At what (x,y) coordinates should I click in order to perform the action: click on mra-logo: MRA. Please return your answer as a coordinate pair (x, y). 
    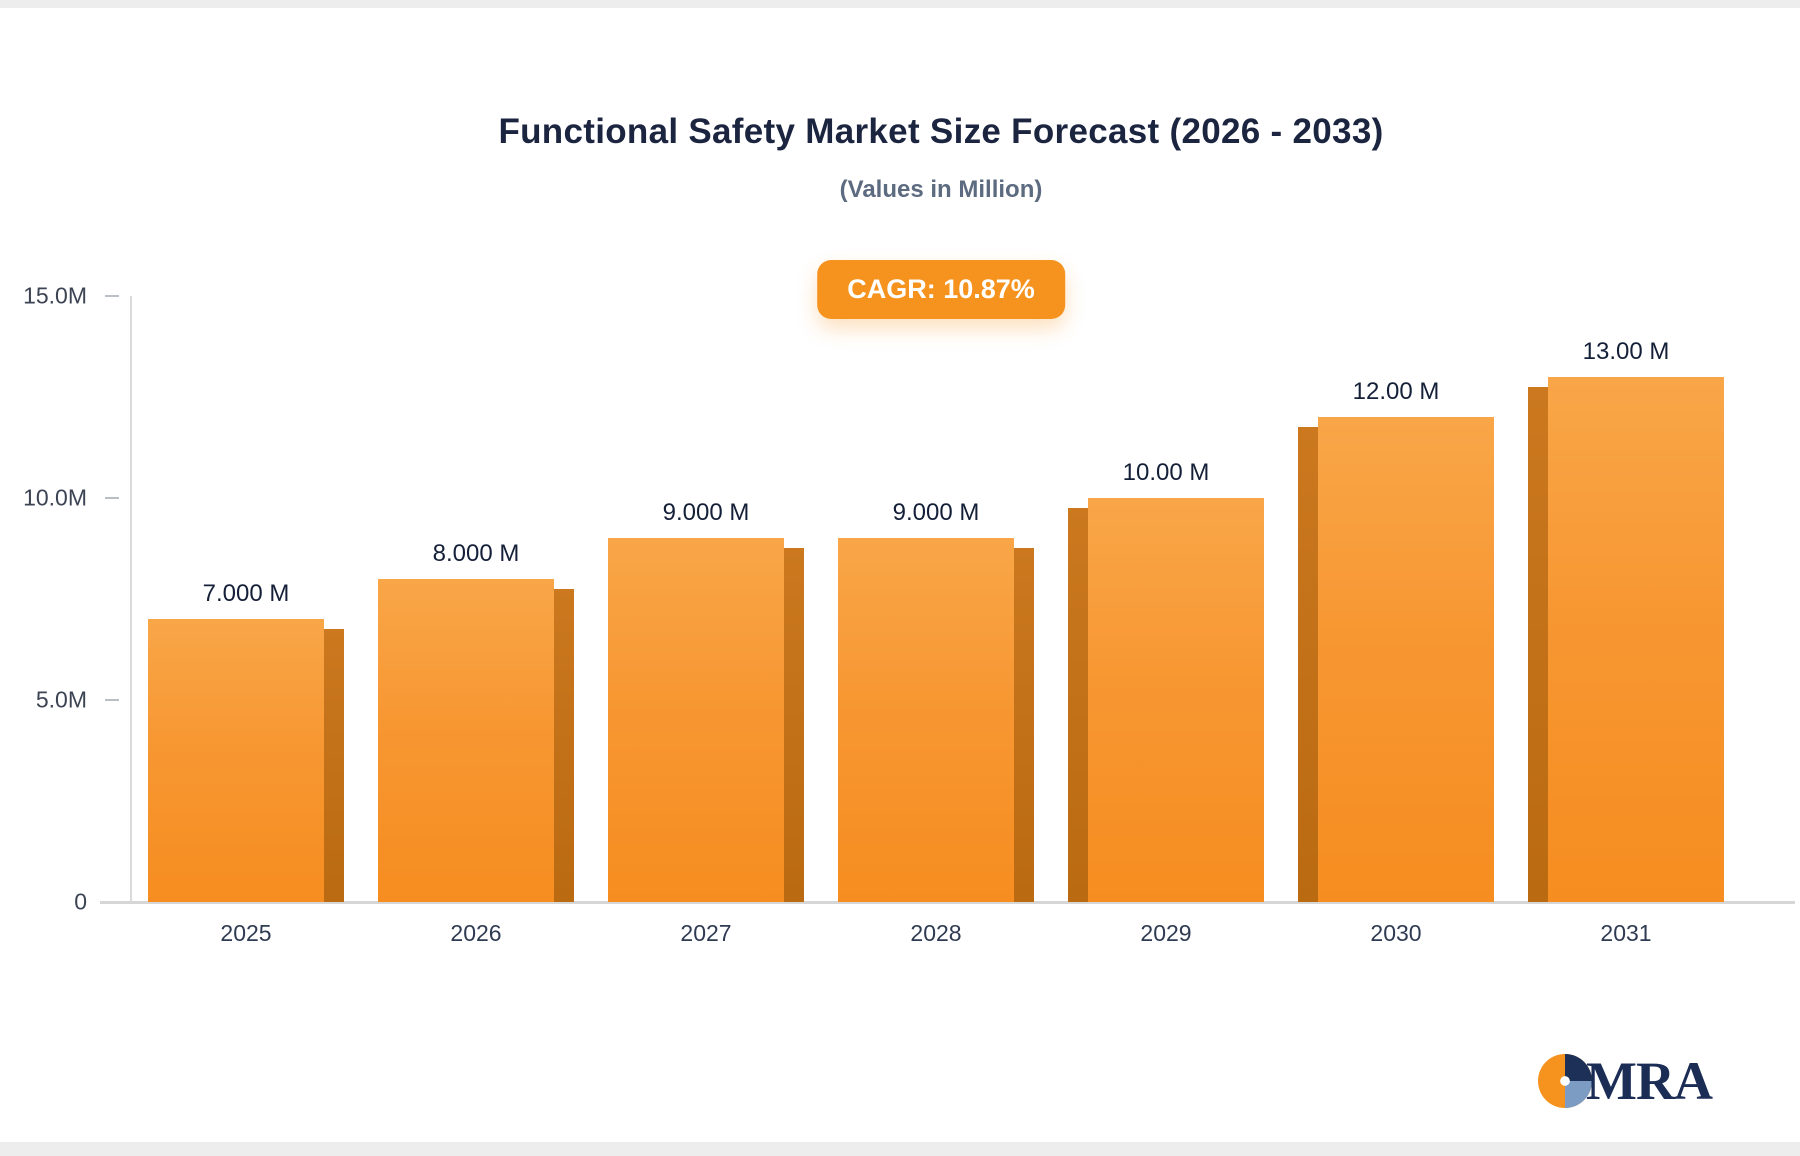
    Looking at the image, I should click on (1625, 1081).